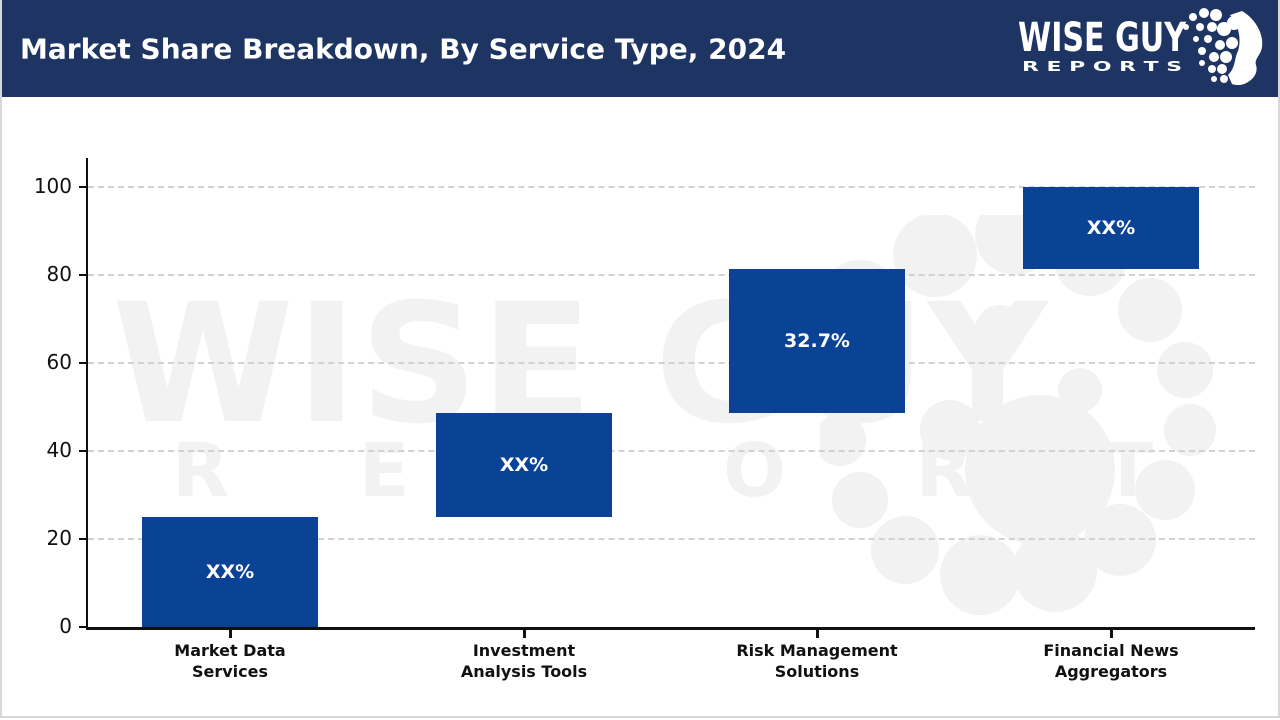 The image size is (1280, 720). What do you see at coordinates (59, 538) in the screenshot?
I see `y-tick-label: 20` at bounding box center [59, 538].